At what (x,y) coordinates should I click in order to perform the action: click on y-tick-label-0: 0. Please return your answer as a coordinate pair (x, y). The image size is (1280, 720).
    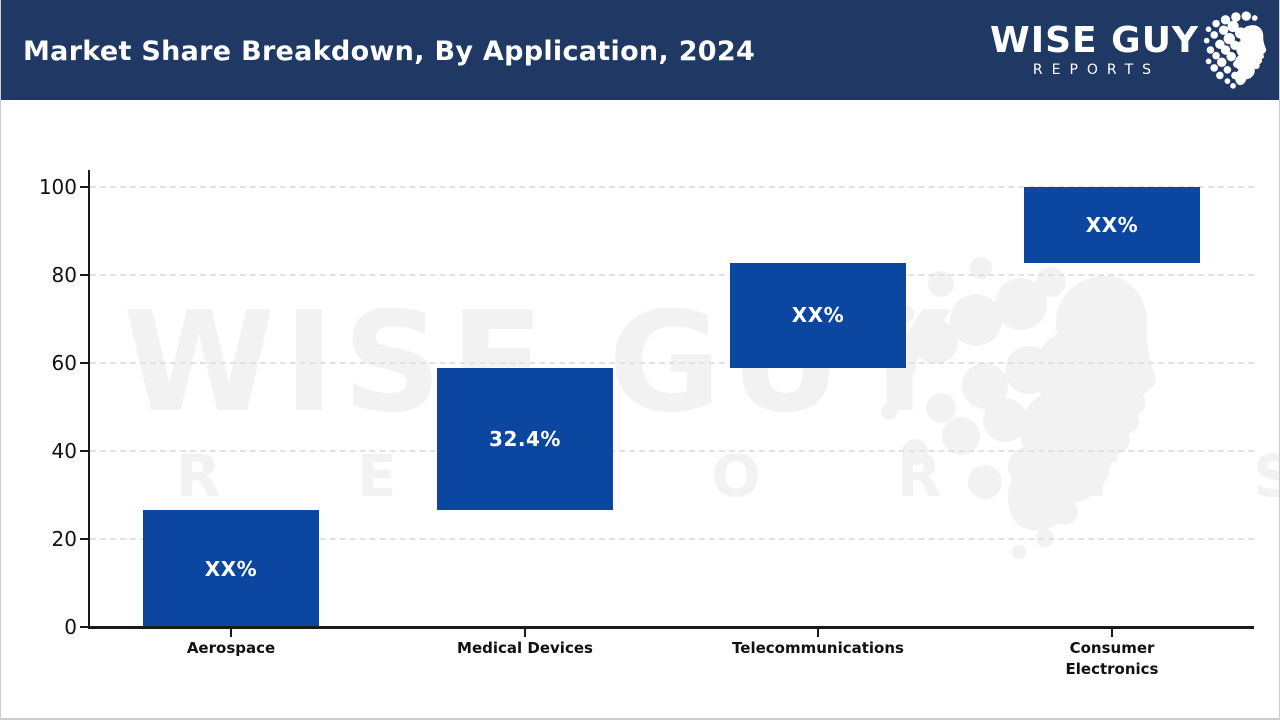
    Looking at the image, I should click on (70, 627).